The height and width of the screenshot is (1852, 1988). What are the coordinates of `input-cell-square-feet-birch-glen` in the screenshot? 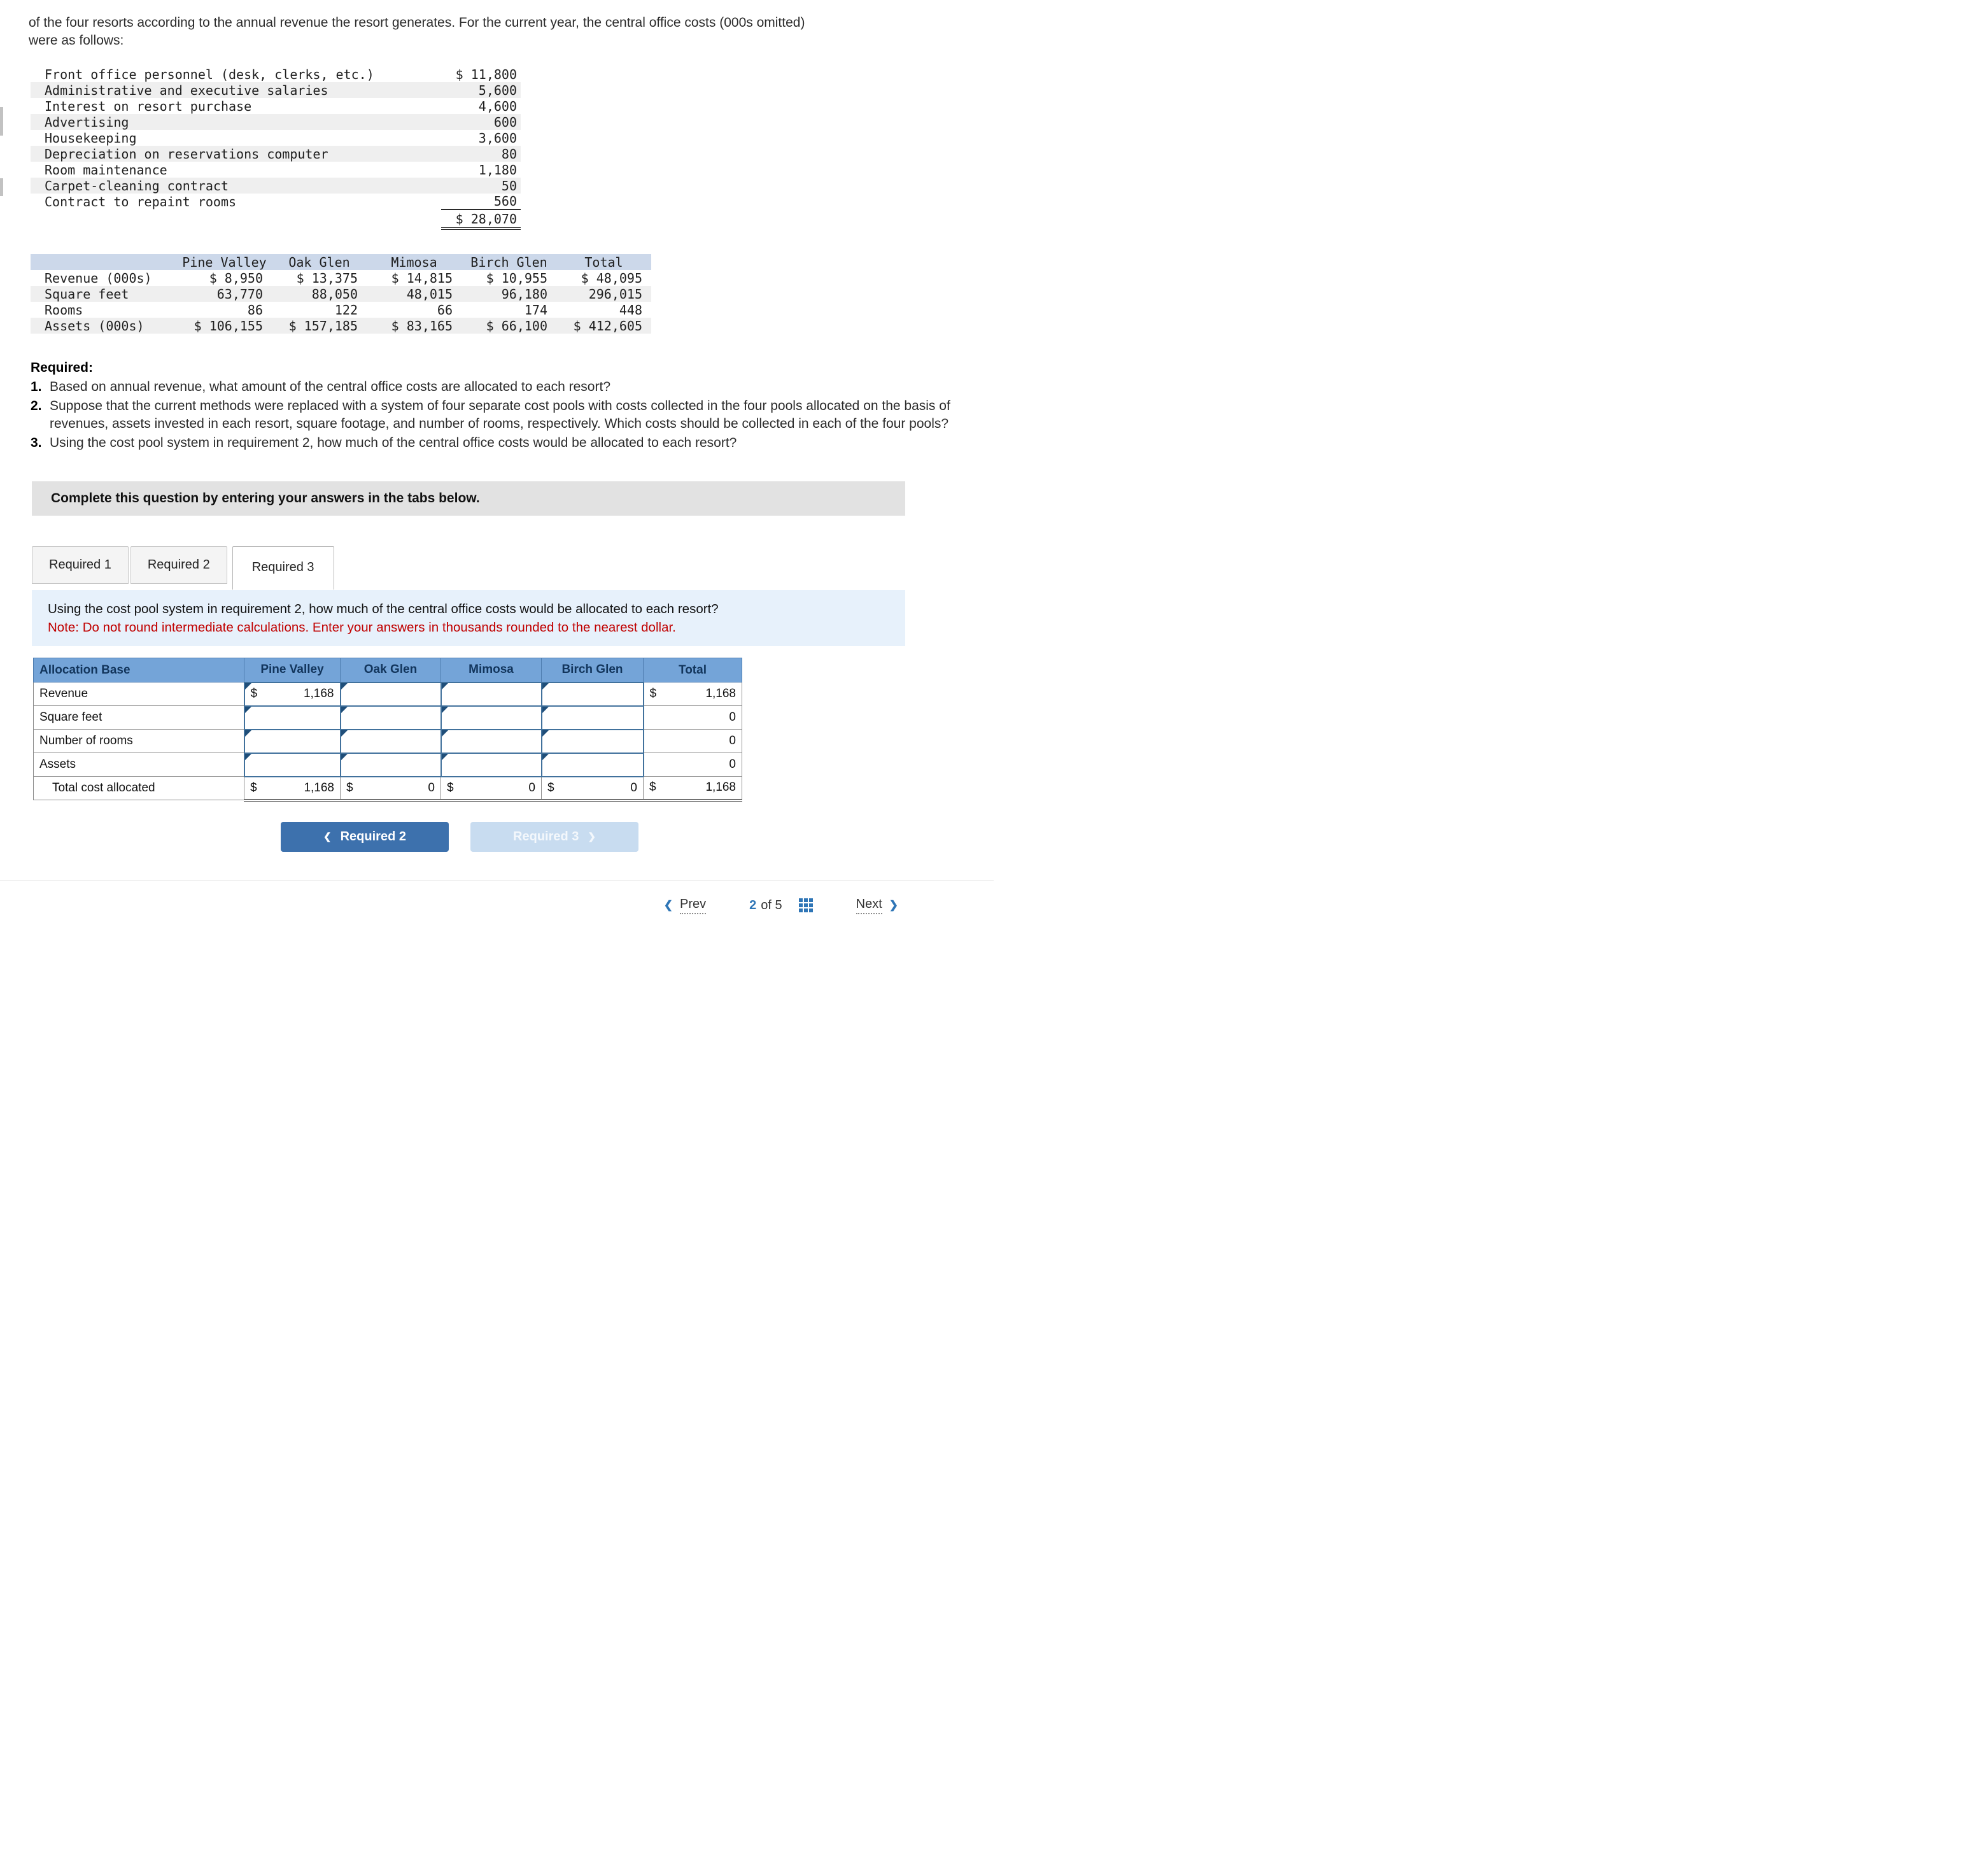 It's located at (592, 717).